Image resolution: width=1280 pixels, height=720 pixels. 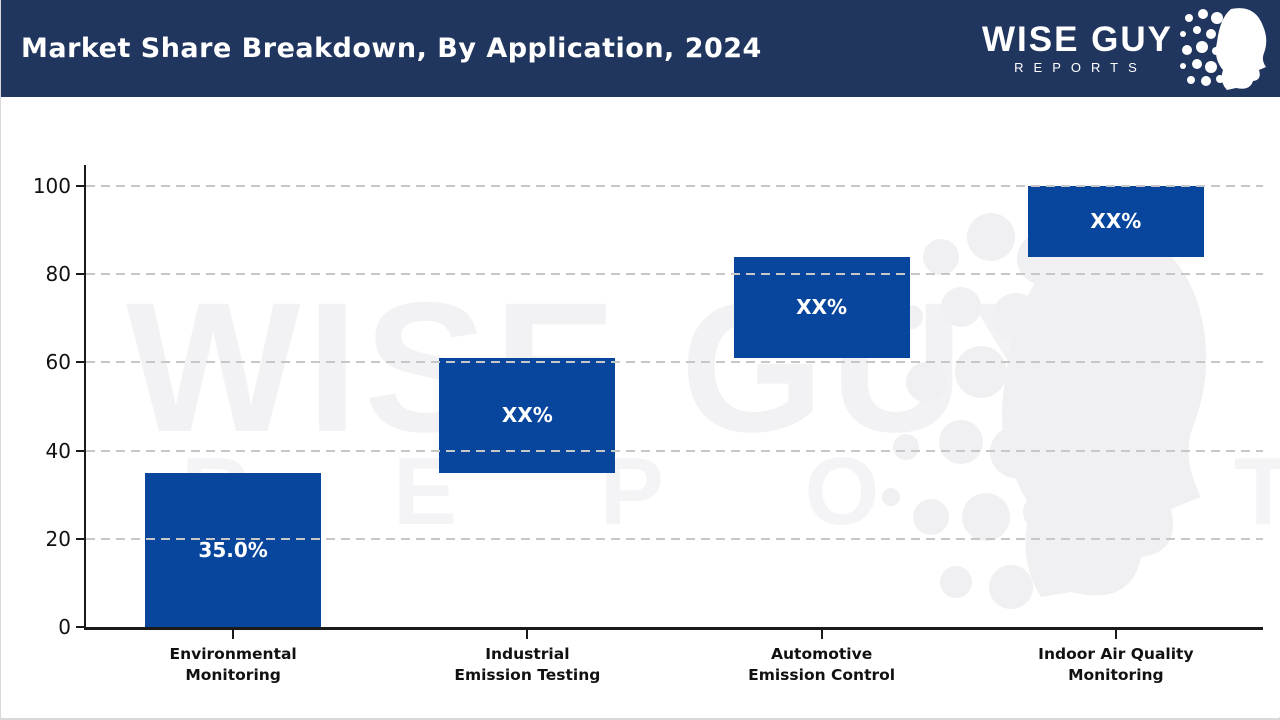 I want to click on x-category-label: Indoor Air Quality Monitoring, so click(x=1116, y=665).